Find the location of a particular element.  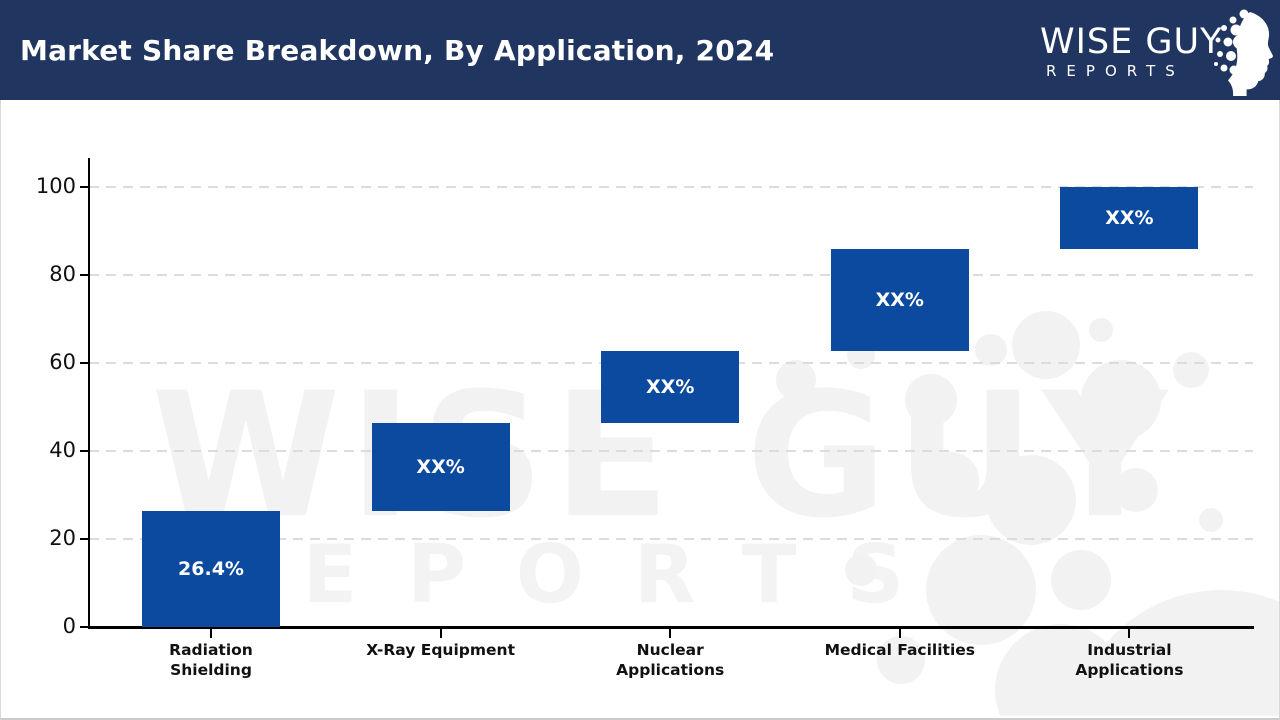

y-tick-label: 20 is located at coordinates (62, 537).